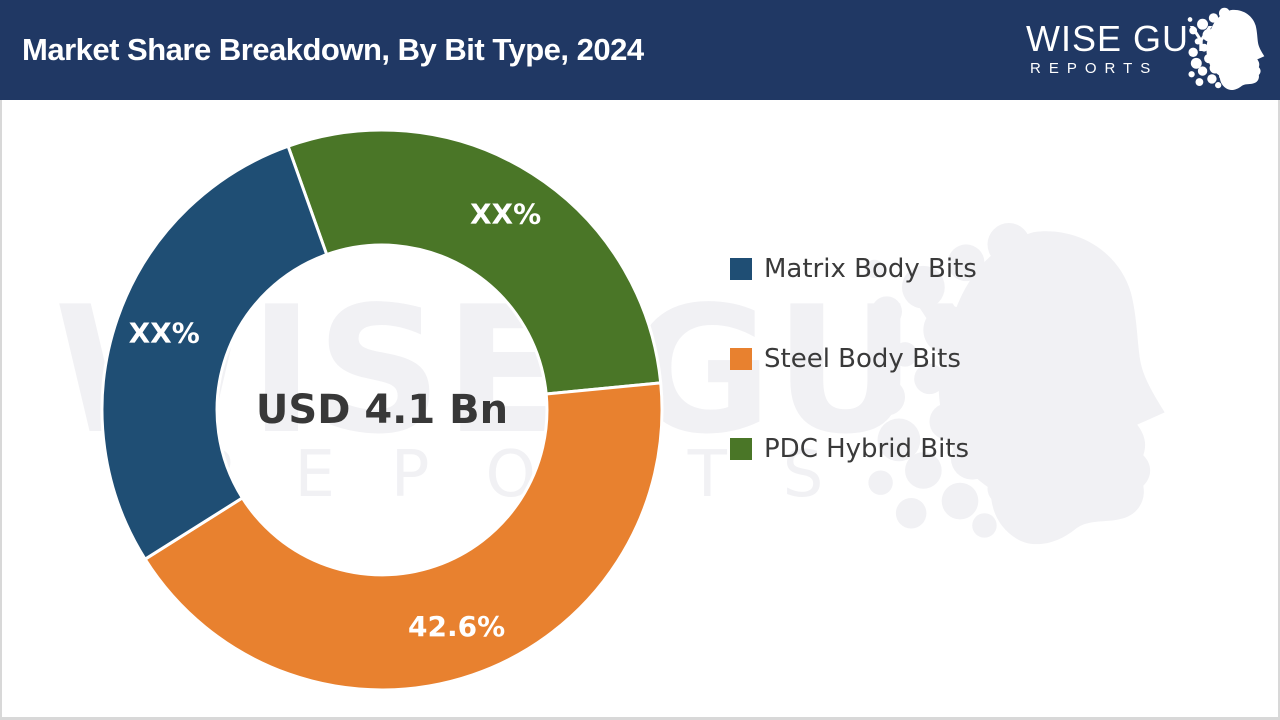 This screenshot has height=720, width=1280. What do you see at coordinates (1226, 50) in the screenshot?
I see `logo-head-icon` at bounding box center [1226, 50].